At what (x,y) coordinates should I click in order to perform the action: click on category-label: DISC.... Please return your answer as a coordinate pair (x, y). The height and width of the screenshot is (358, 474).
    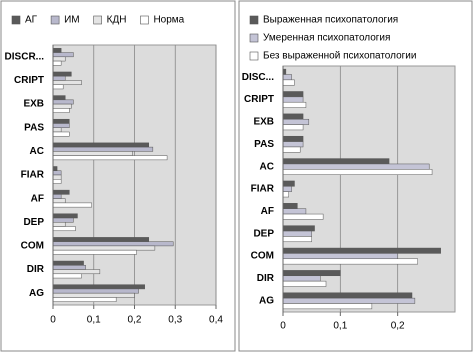
    Looking at the image, I should click on (258, 77).